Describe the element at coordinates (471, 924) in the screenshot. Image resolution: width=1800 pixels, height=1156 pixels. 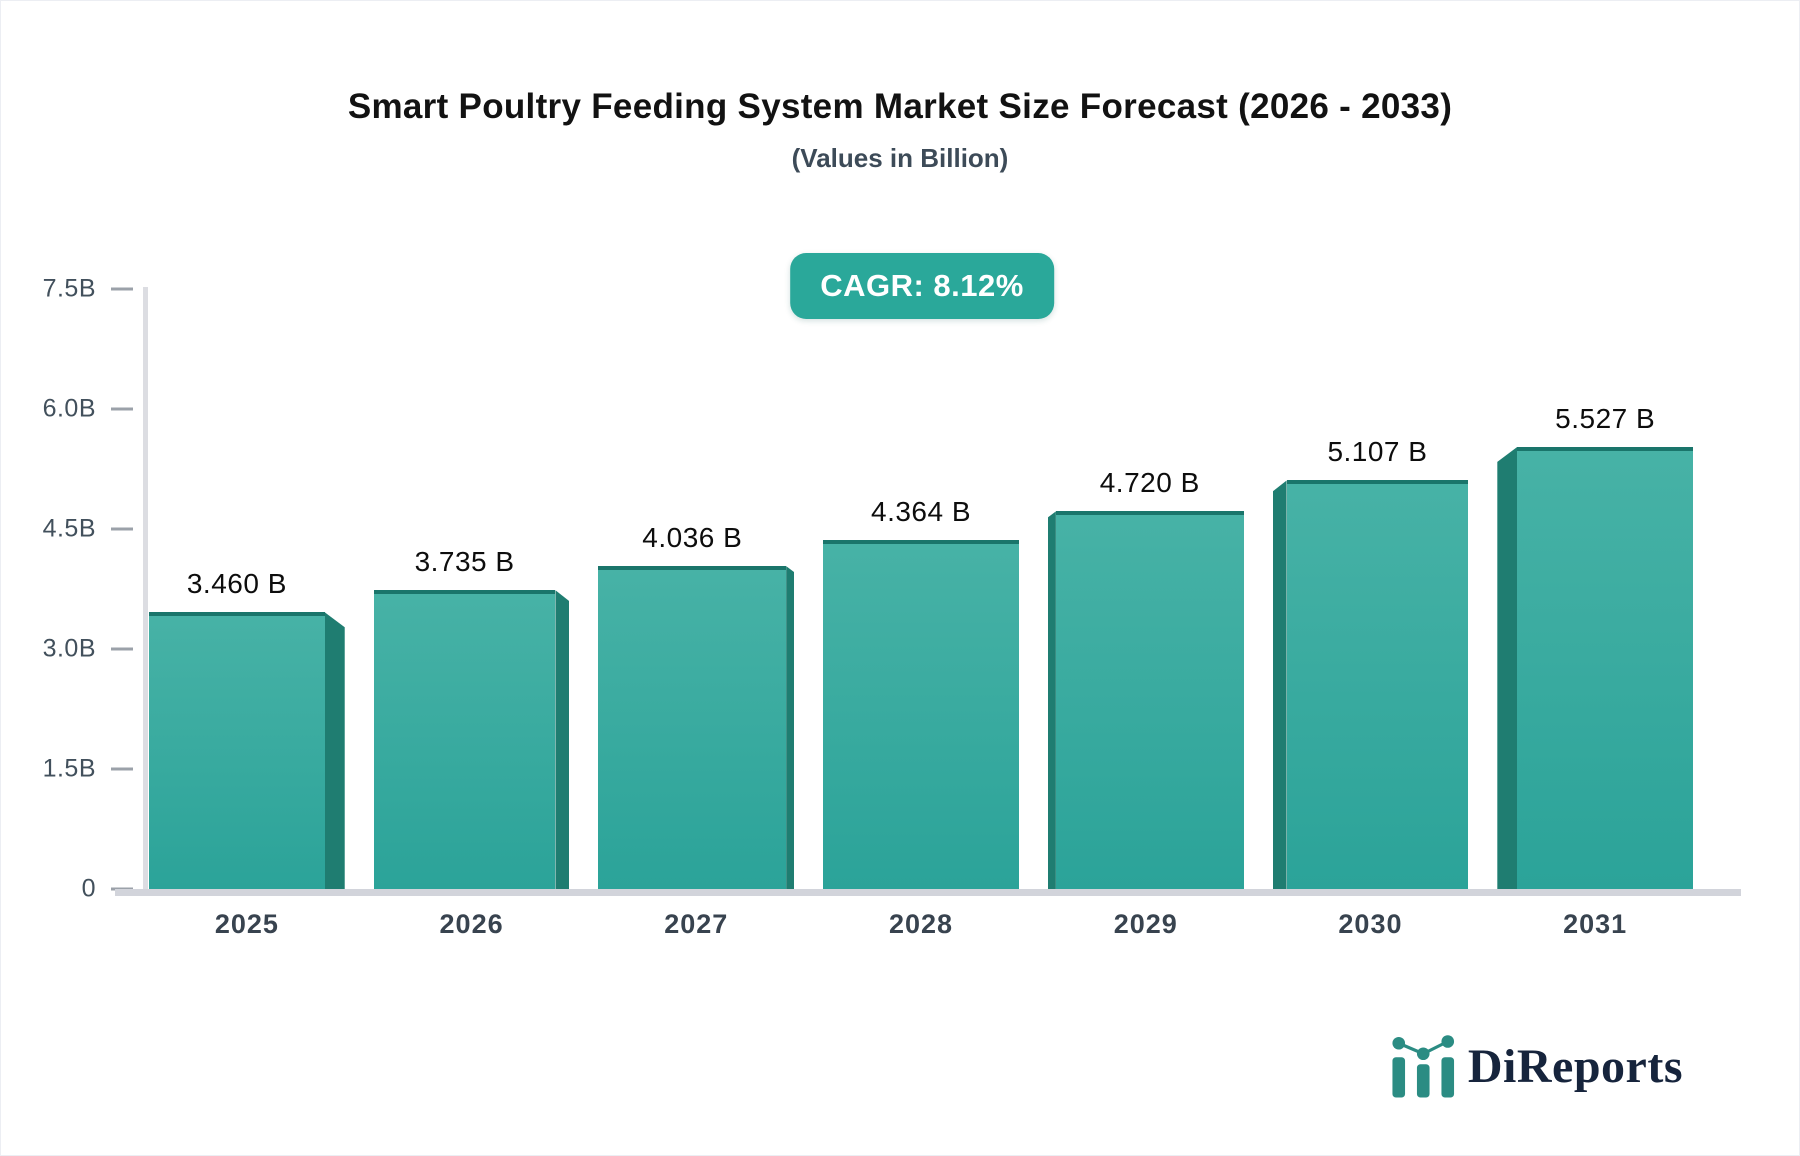
I see `x-category-label: 2026` at that location.